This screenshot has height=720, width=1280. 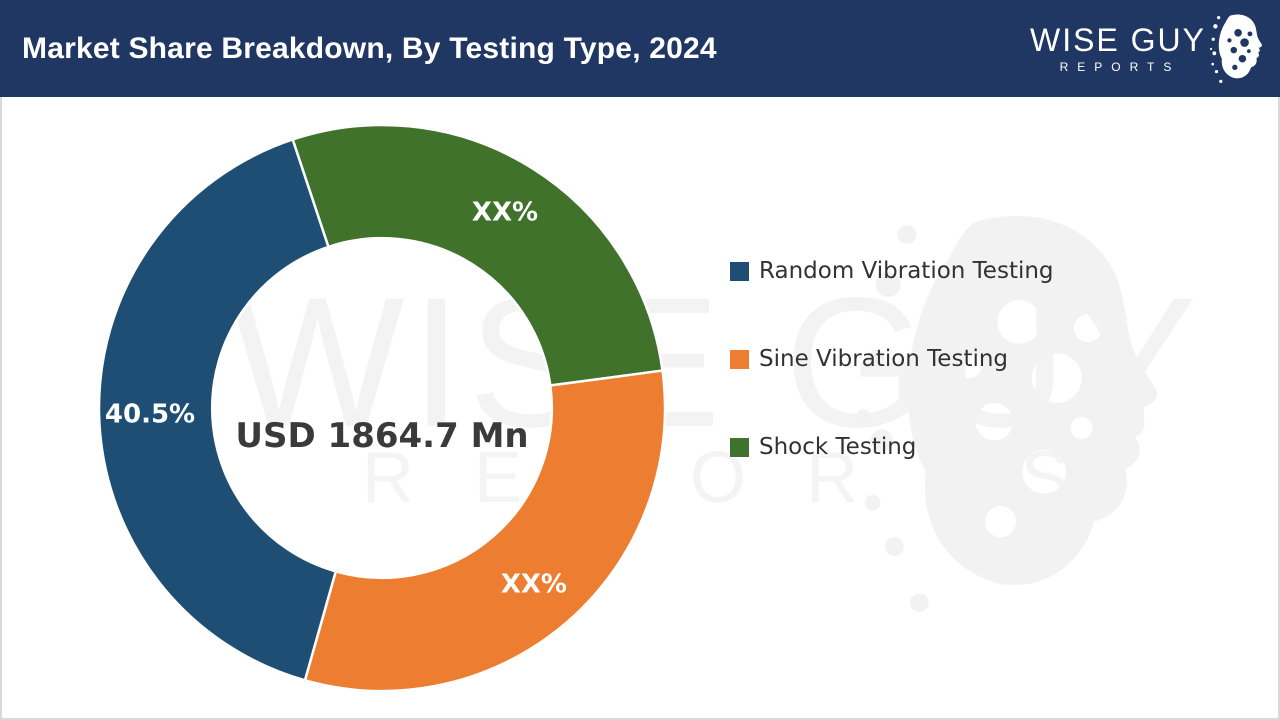 What do you see at coordinates (150, 414) in the screenshot?
I see `slice-label: 40.5%` at bounding box center [150, 414].